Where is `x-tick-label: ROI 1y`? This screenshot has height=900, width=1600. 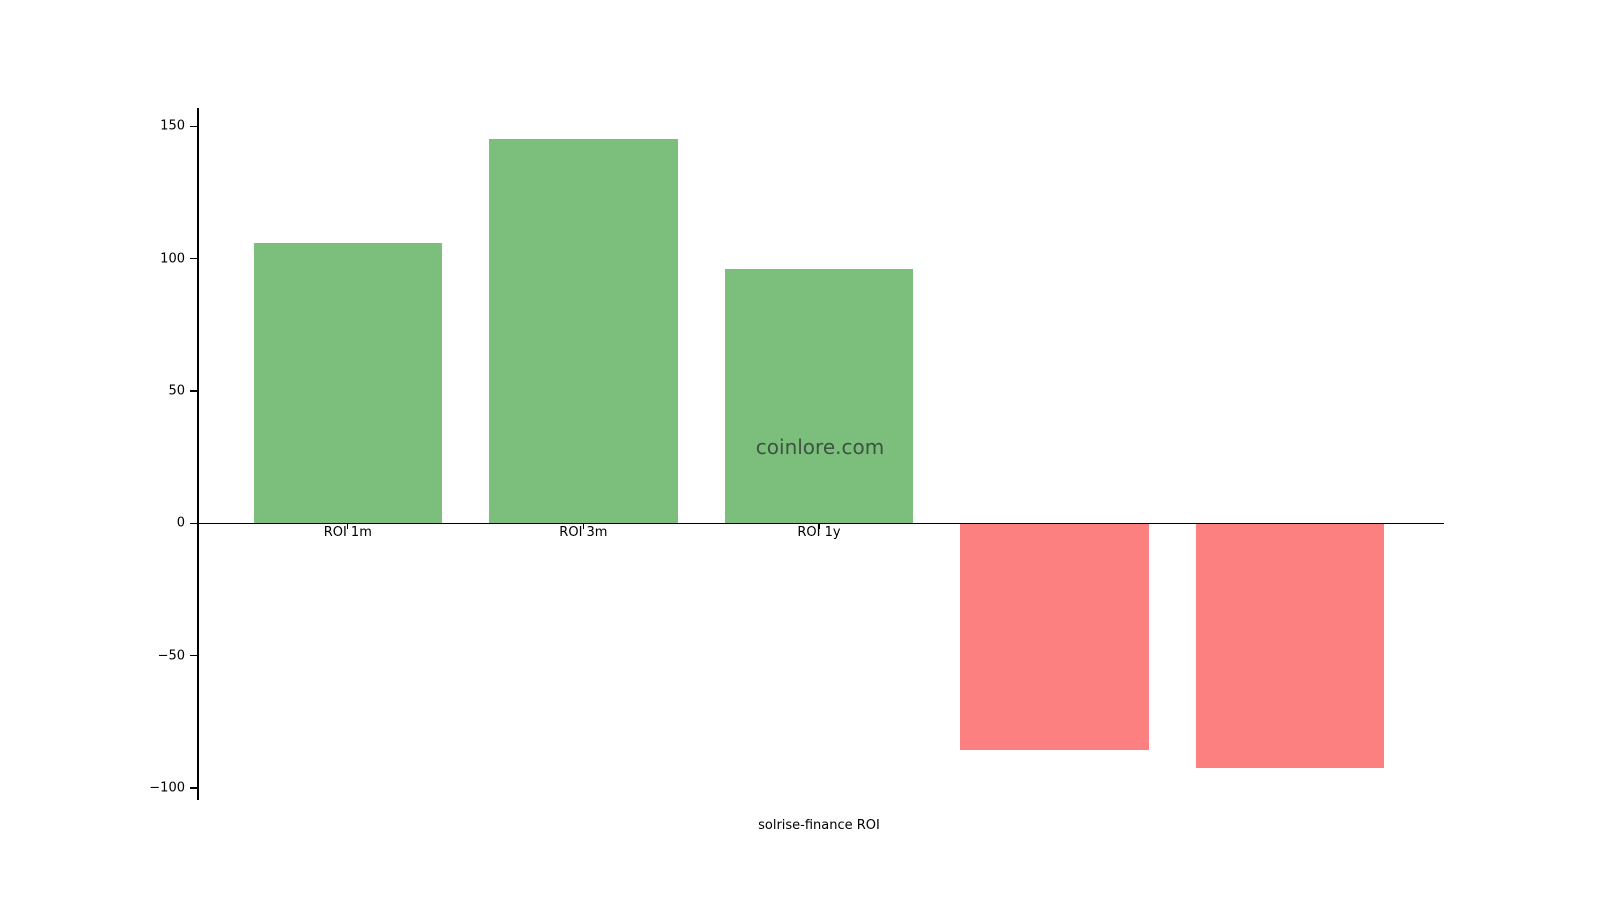 x-tick-label: ROI 1y is located at coordinates (819, 532).